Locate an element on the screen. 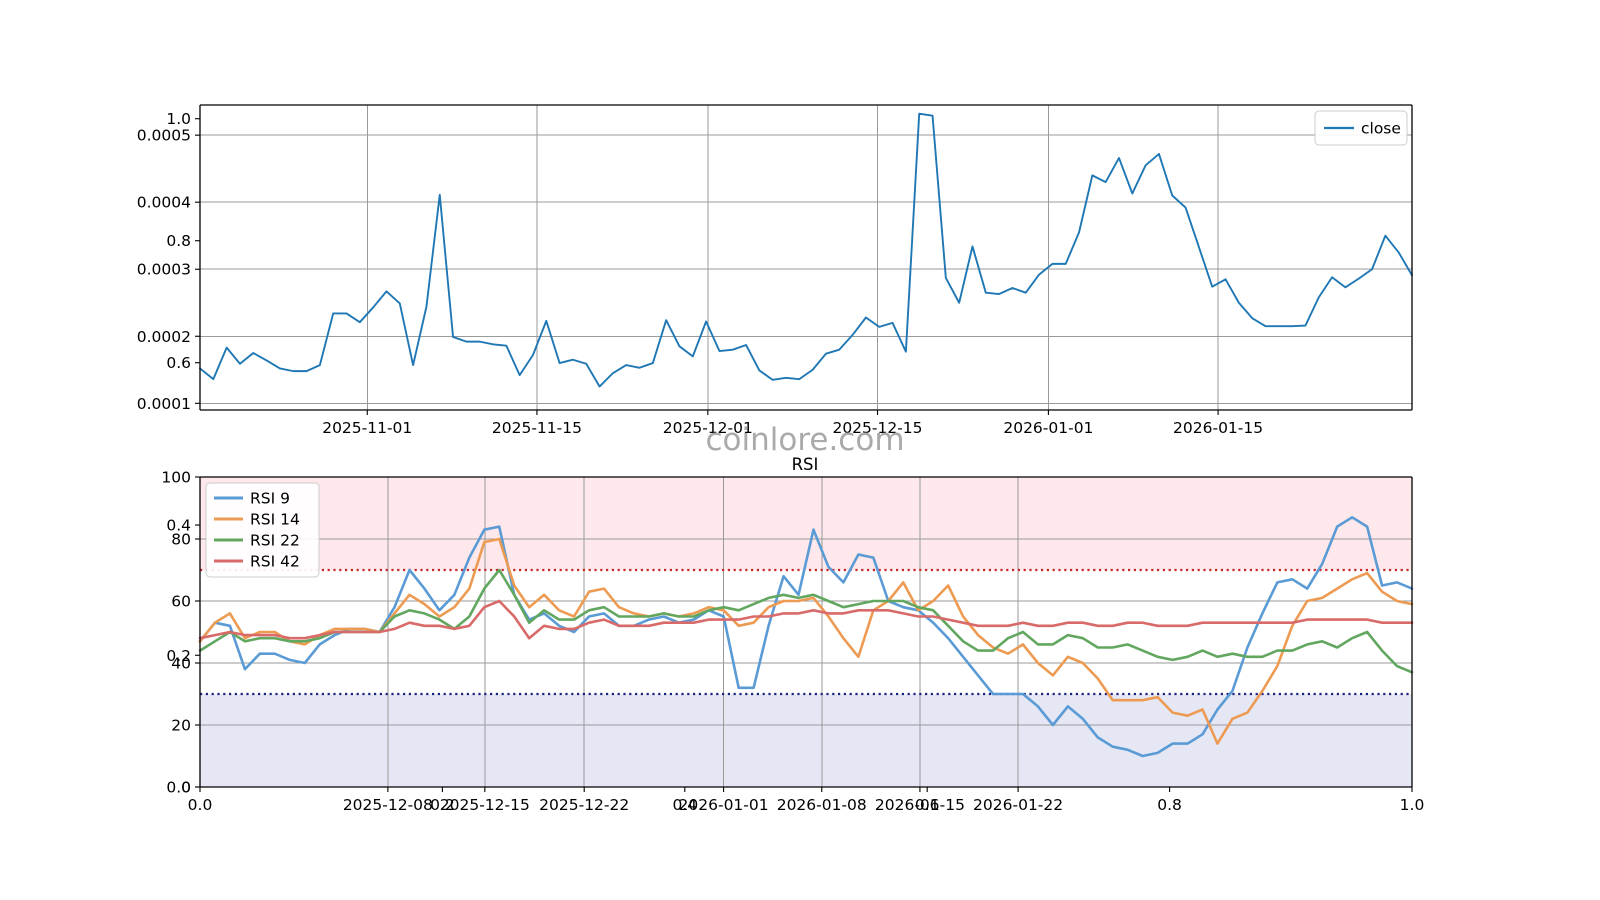  price-x-tick-label: 2026-01-15 is located at coordinates (1218, 428).